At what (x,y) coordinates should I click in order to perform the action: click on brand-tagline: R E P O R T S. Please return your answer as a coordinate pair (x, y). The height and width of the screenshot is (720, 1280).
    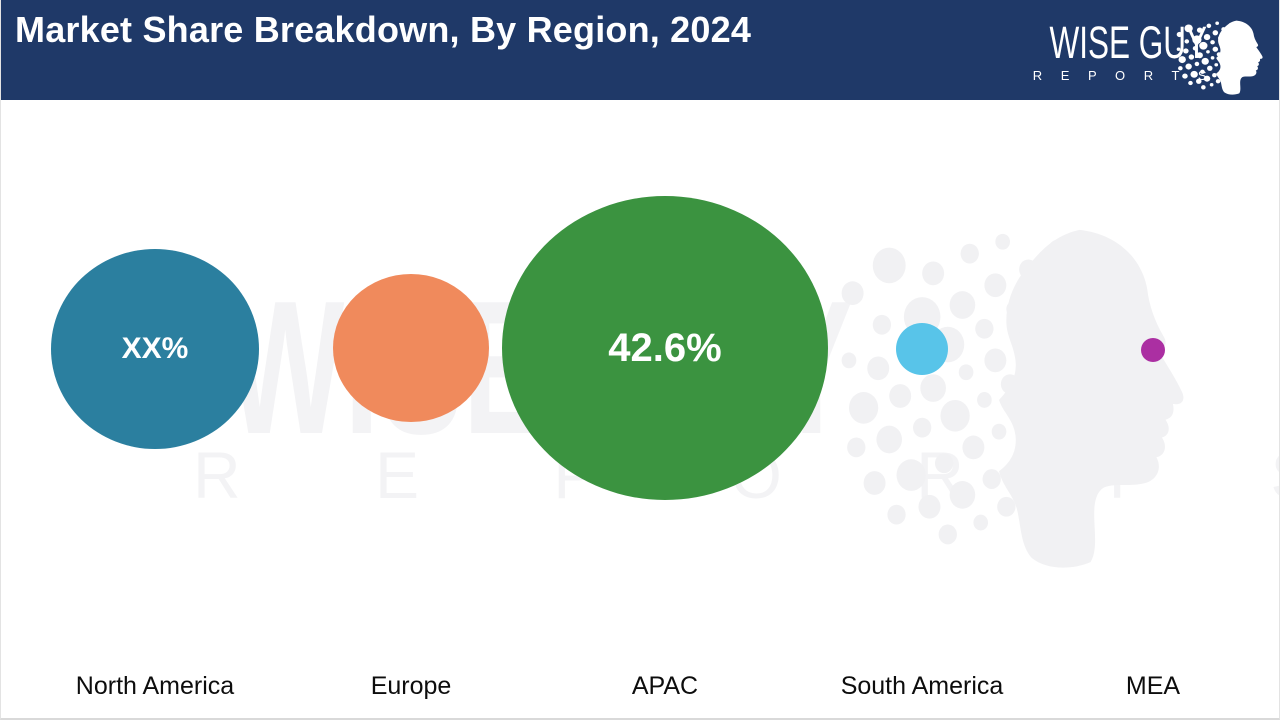
    Looking at the image, I should click on (1123, 75).